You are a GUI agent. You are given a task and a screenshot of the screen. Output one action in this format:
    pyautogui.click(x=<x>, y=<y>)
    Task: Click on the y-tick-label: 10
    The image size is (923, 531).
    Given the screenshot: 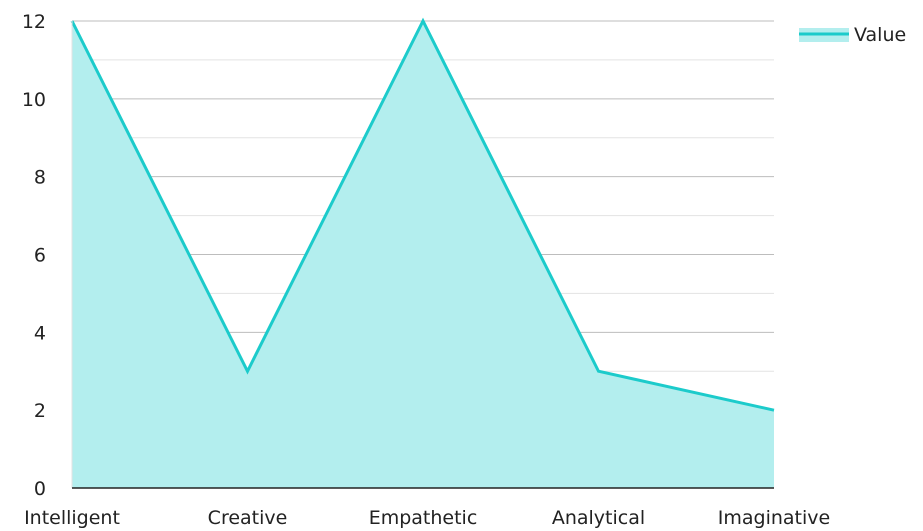 What is the action you would take?
    pyautogui.click(x=34, y=100)
    